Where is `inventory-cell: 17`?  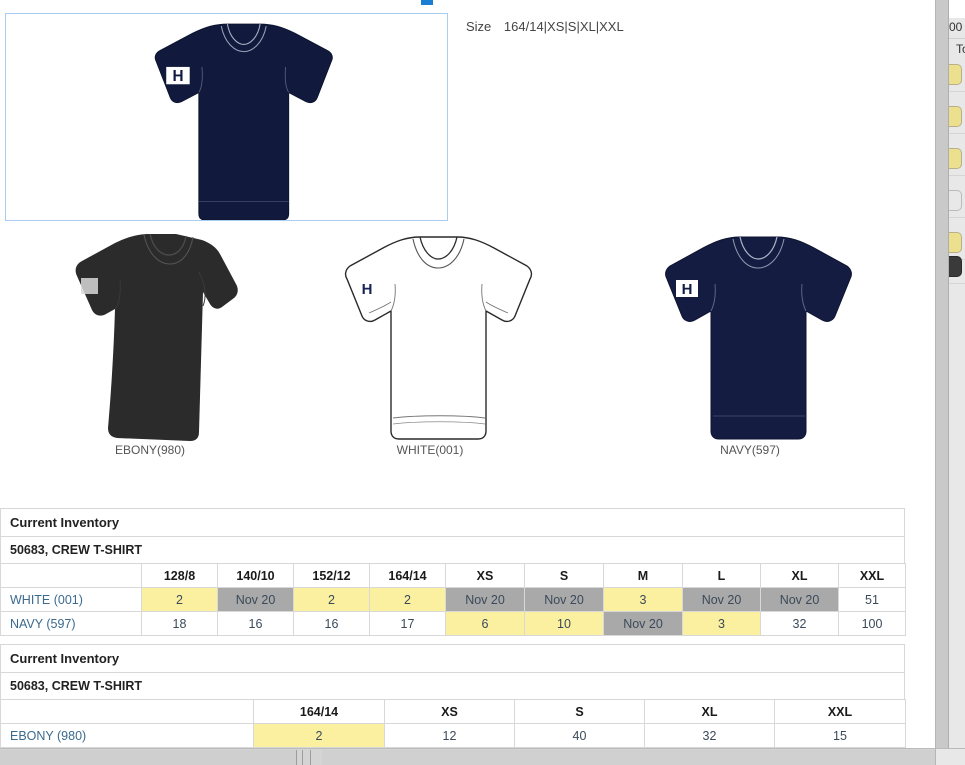
inventory-cell: 17 is located at coordinates (407, 623).